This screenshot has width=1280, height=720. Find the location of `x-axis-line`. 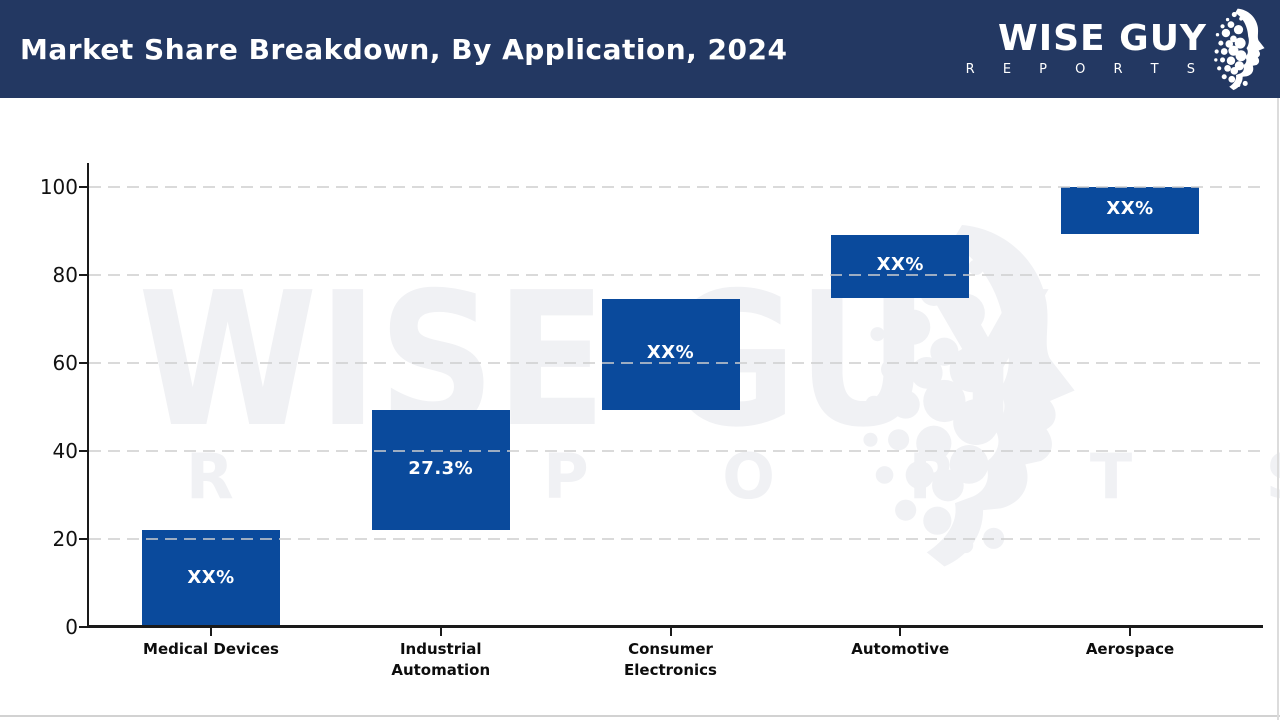

x-axis-line is located at coordinates (675, 626).